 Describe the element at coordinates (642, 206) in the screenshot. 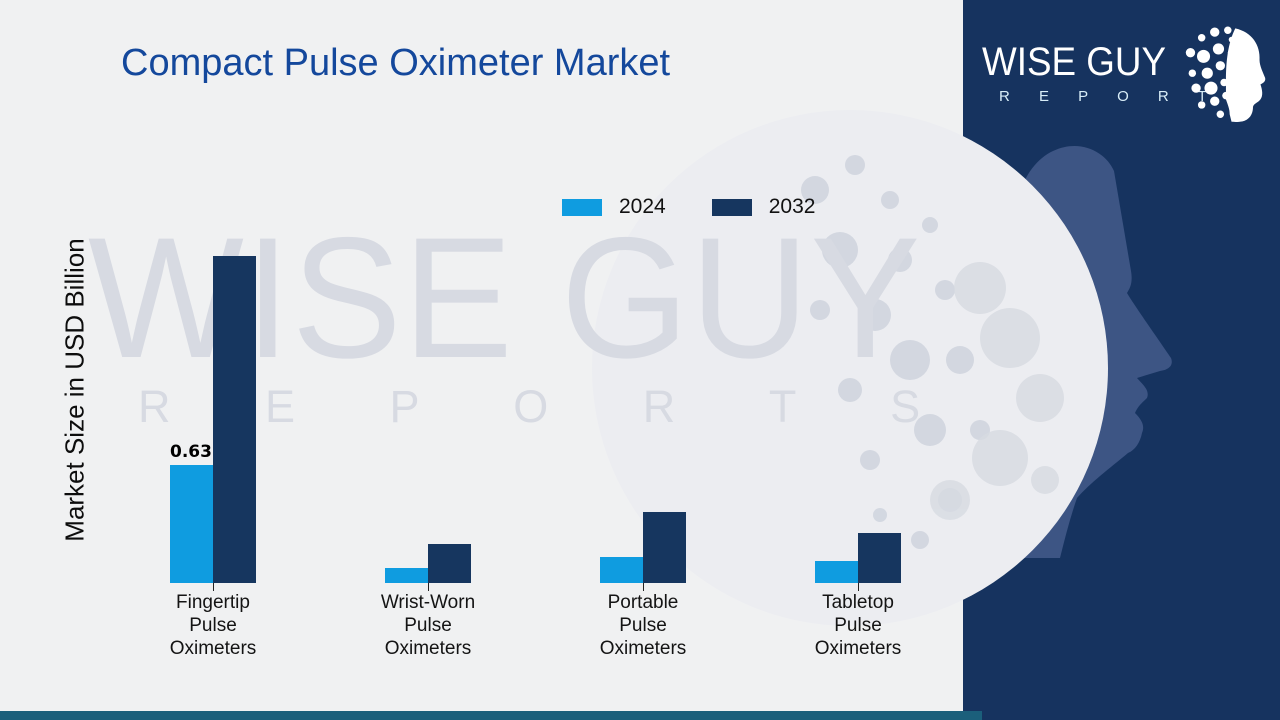

I see `legend-label: 2024` at that location.